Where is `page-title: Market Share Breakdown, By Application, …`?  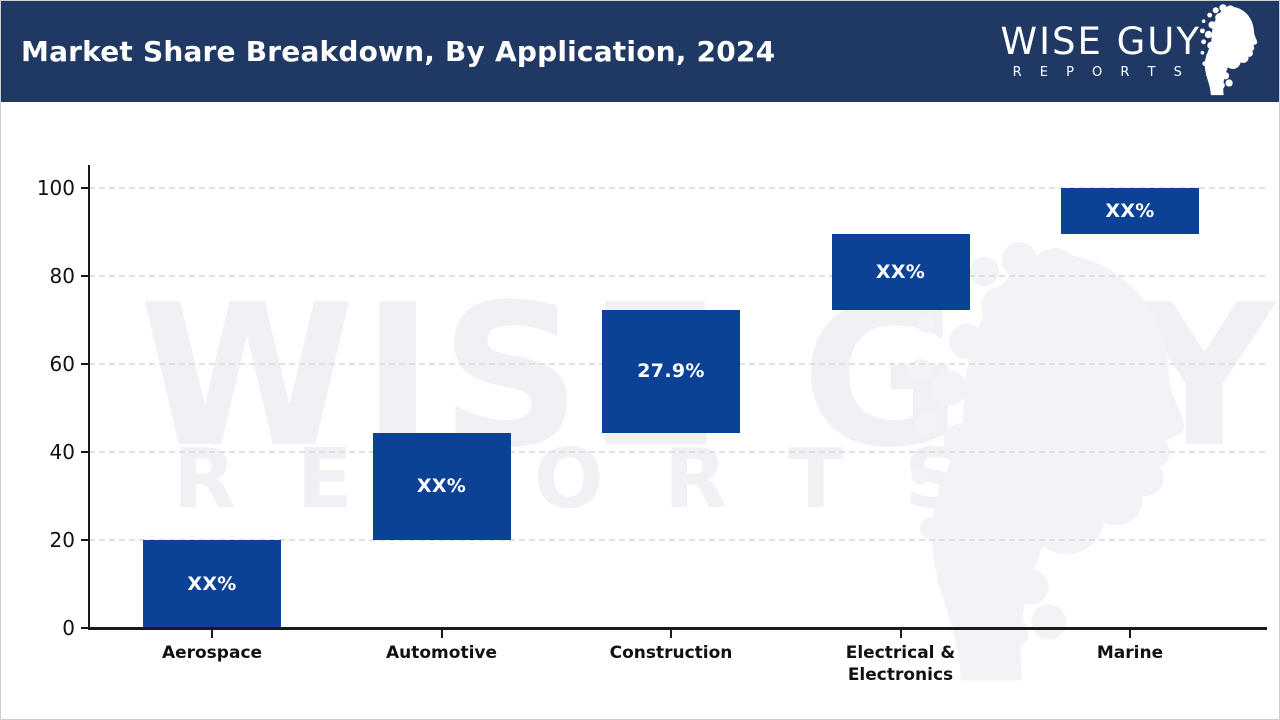 page-title: Market Share Breakdown, By Application, … is located at coordinates (398, 51).